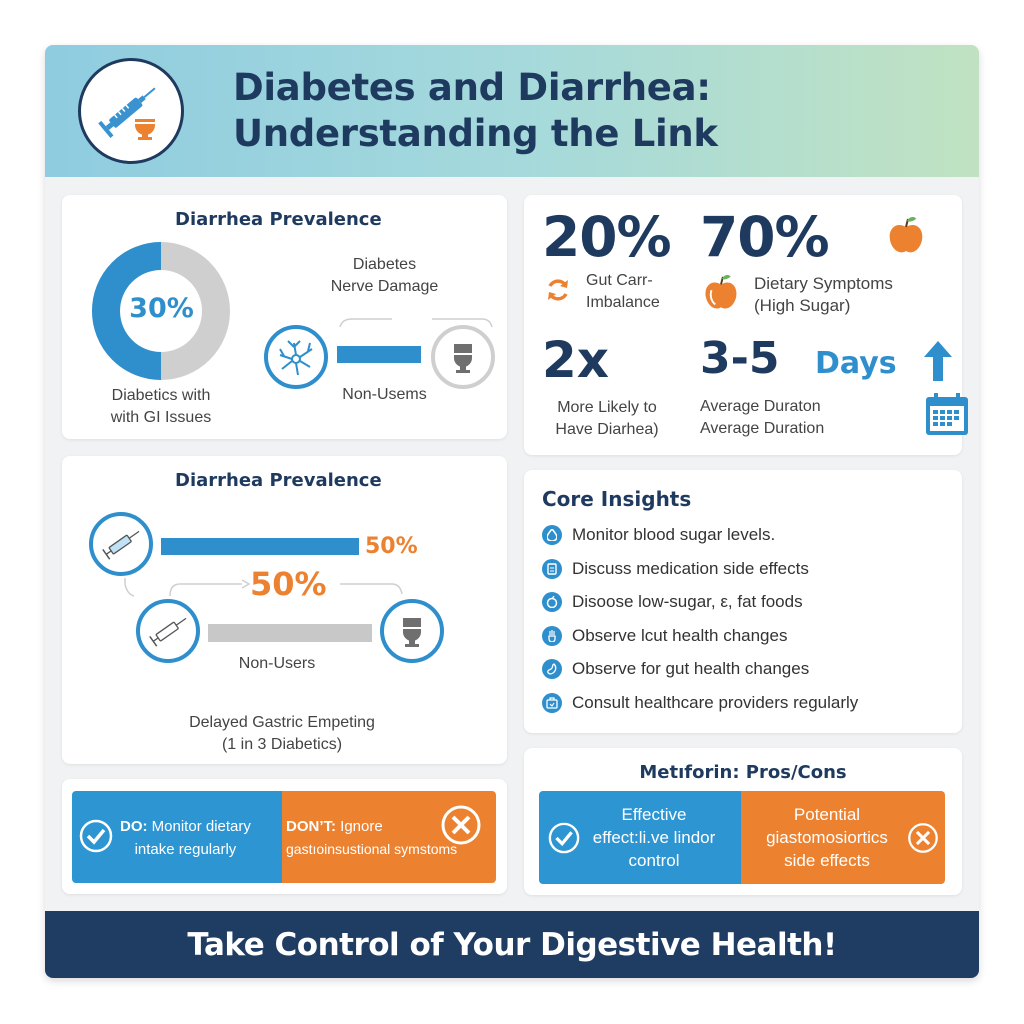  I want to click on card-title: Core Insights, so click(617, 499).